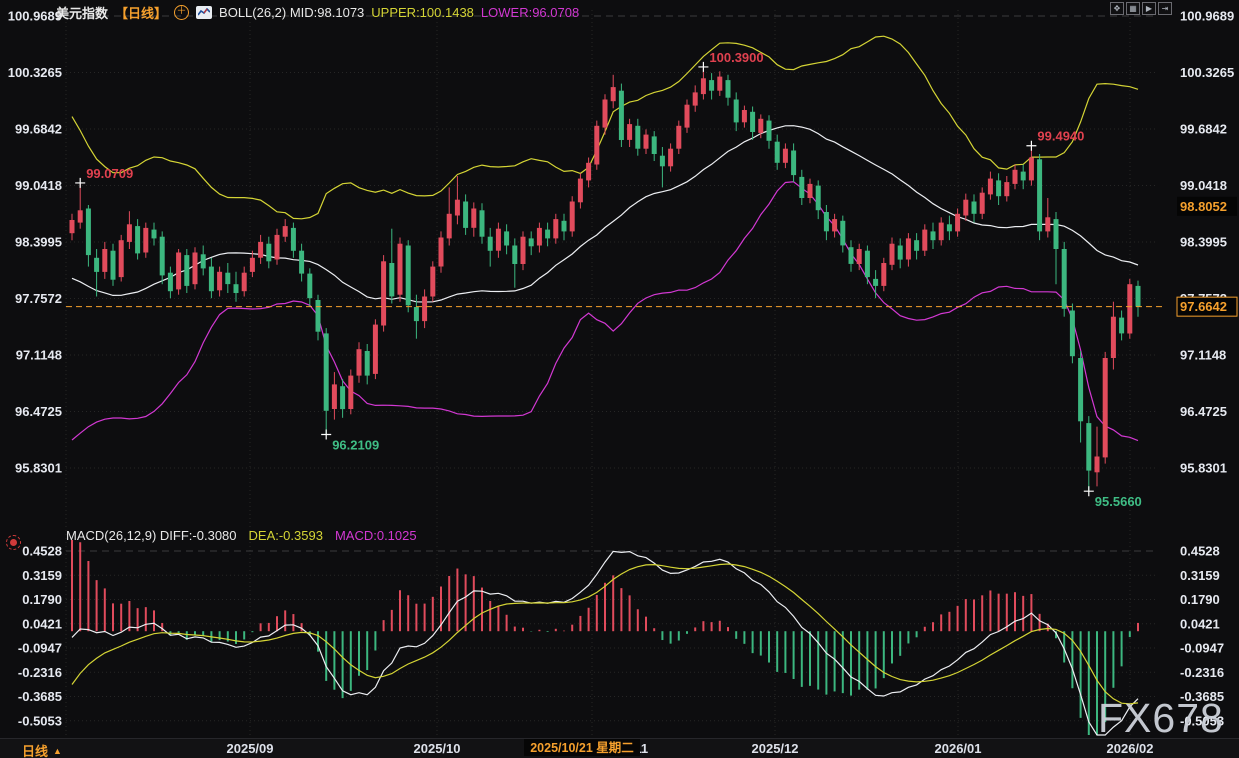 Image resolution: width=1239 pixels, height=758 pixels. I want to click on period-selector: 日线 ▲, so click(42, 749).